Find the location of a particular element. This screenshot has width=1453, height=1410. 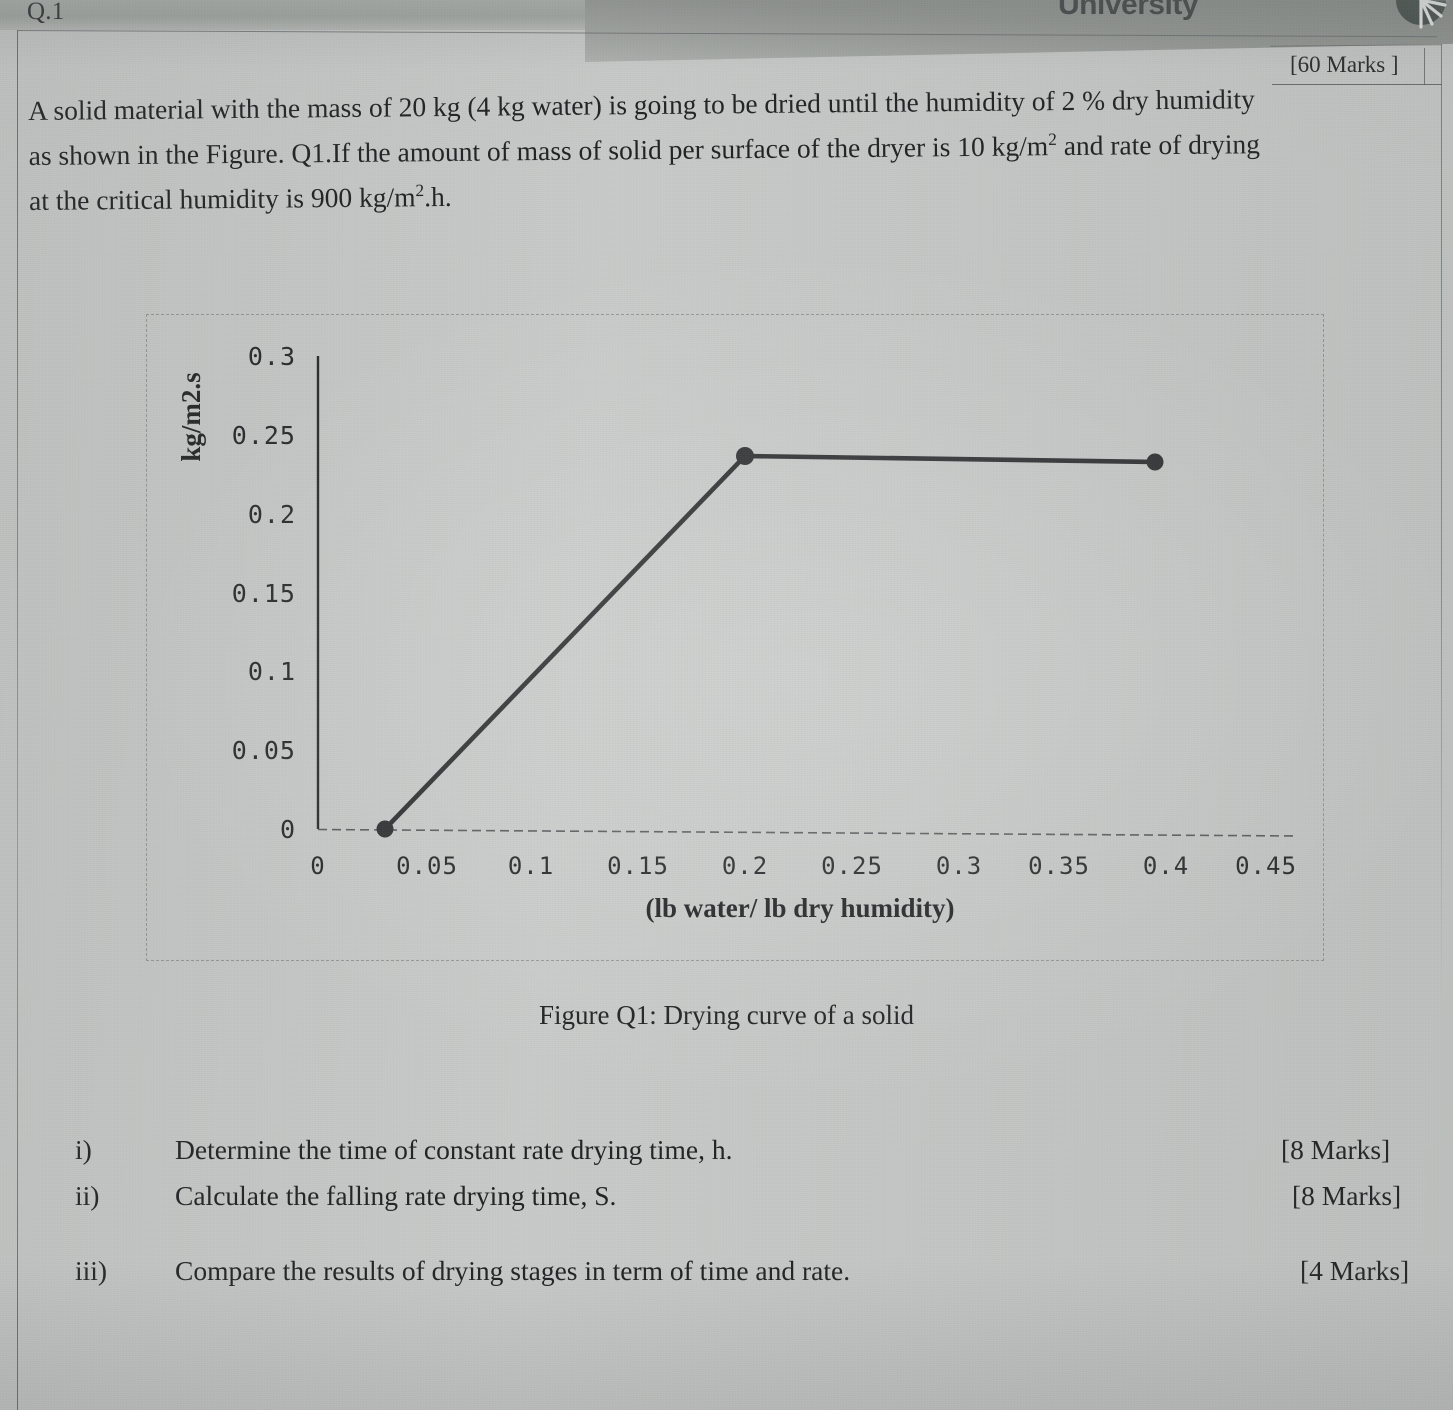

x-tick-label: 0.25 is located at coordinates (852, 866).